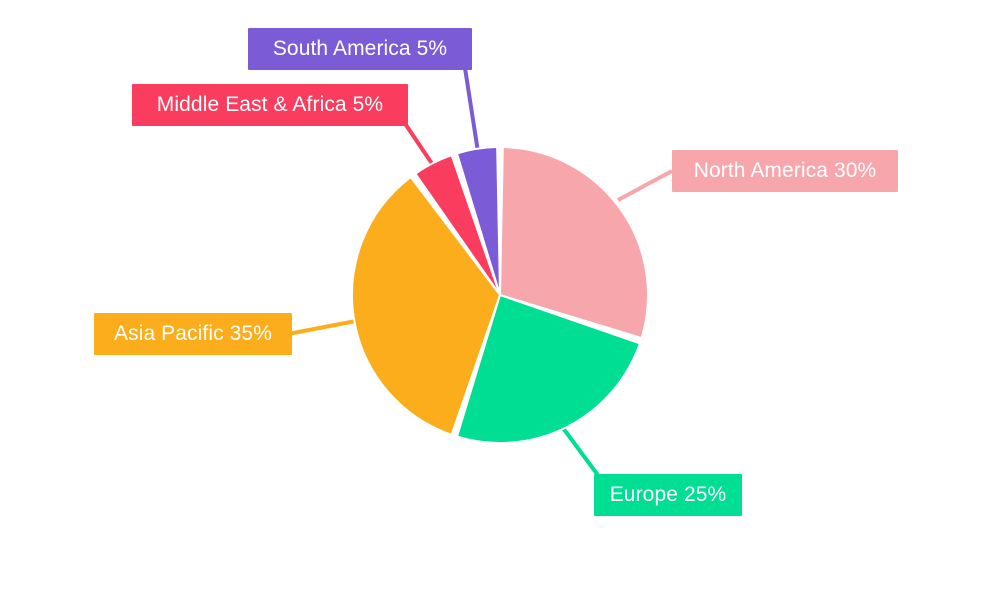 Image resolution: width=1000 pixels, height=600 pixels. Describe the element at coordinates (785, 171) in the screenshot. I see `pie-label-north-america: North America 30%` at that location.